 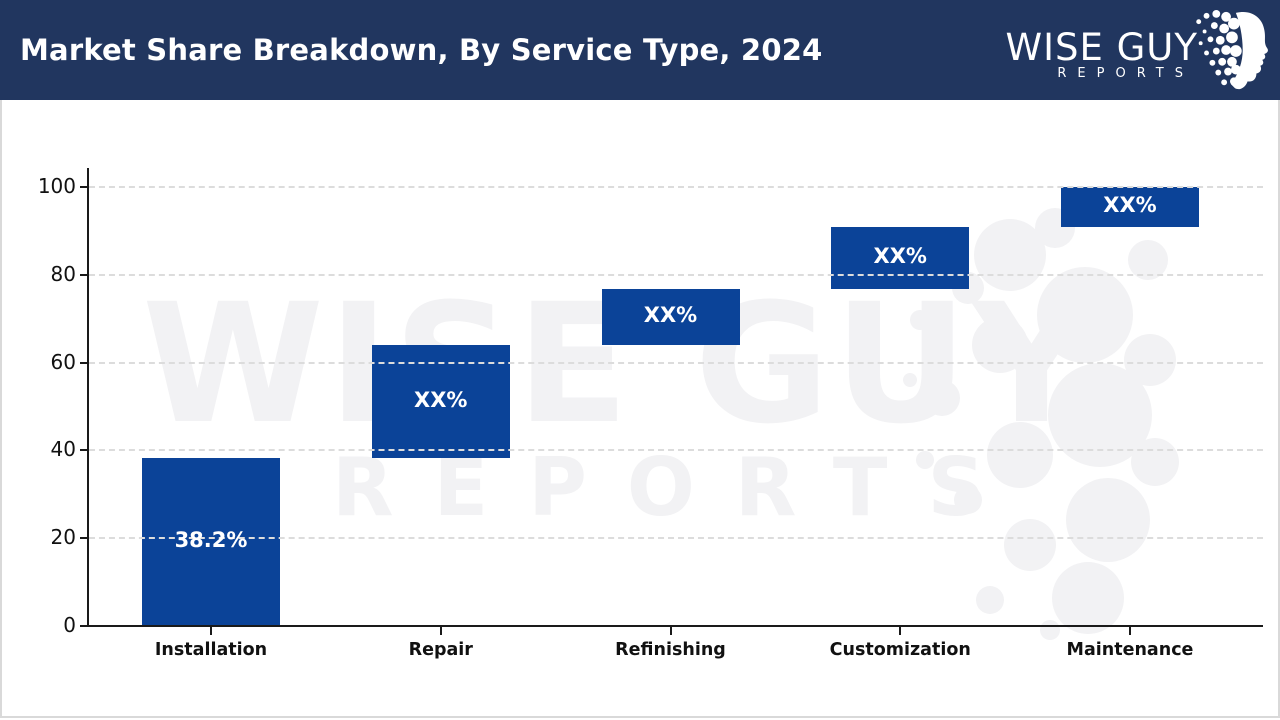 What do you see at coordinates (1125, 73) in the screenshot?
I see `logo-subtitle: REPORTS` at bounding box center [1125, 73].